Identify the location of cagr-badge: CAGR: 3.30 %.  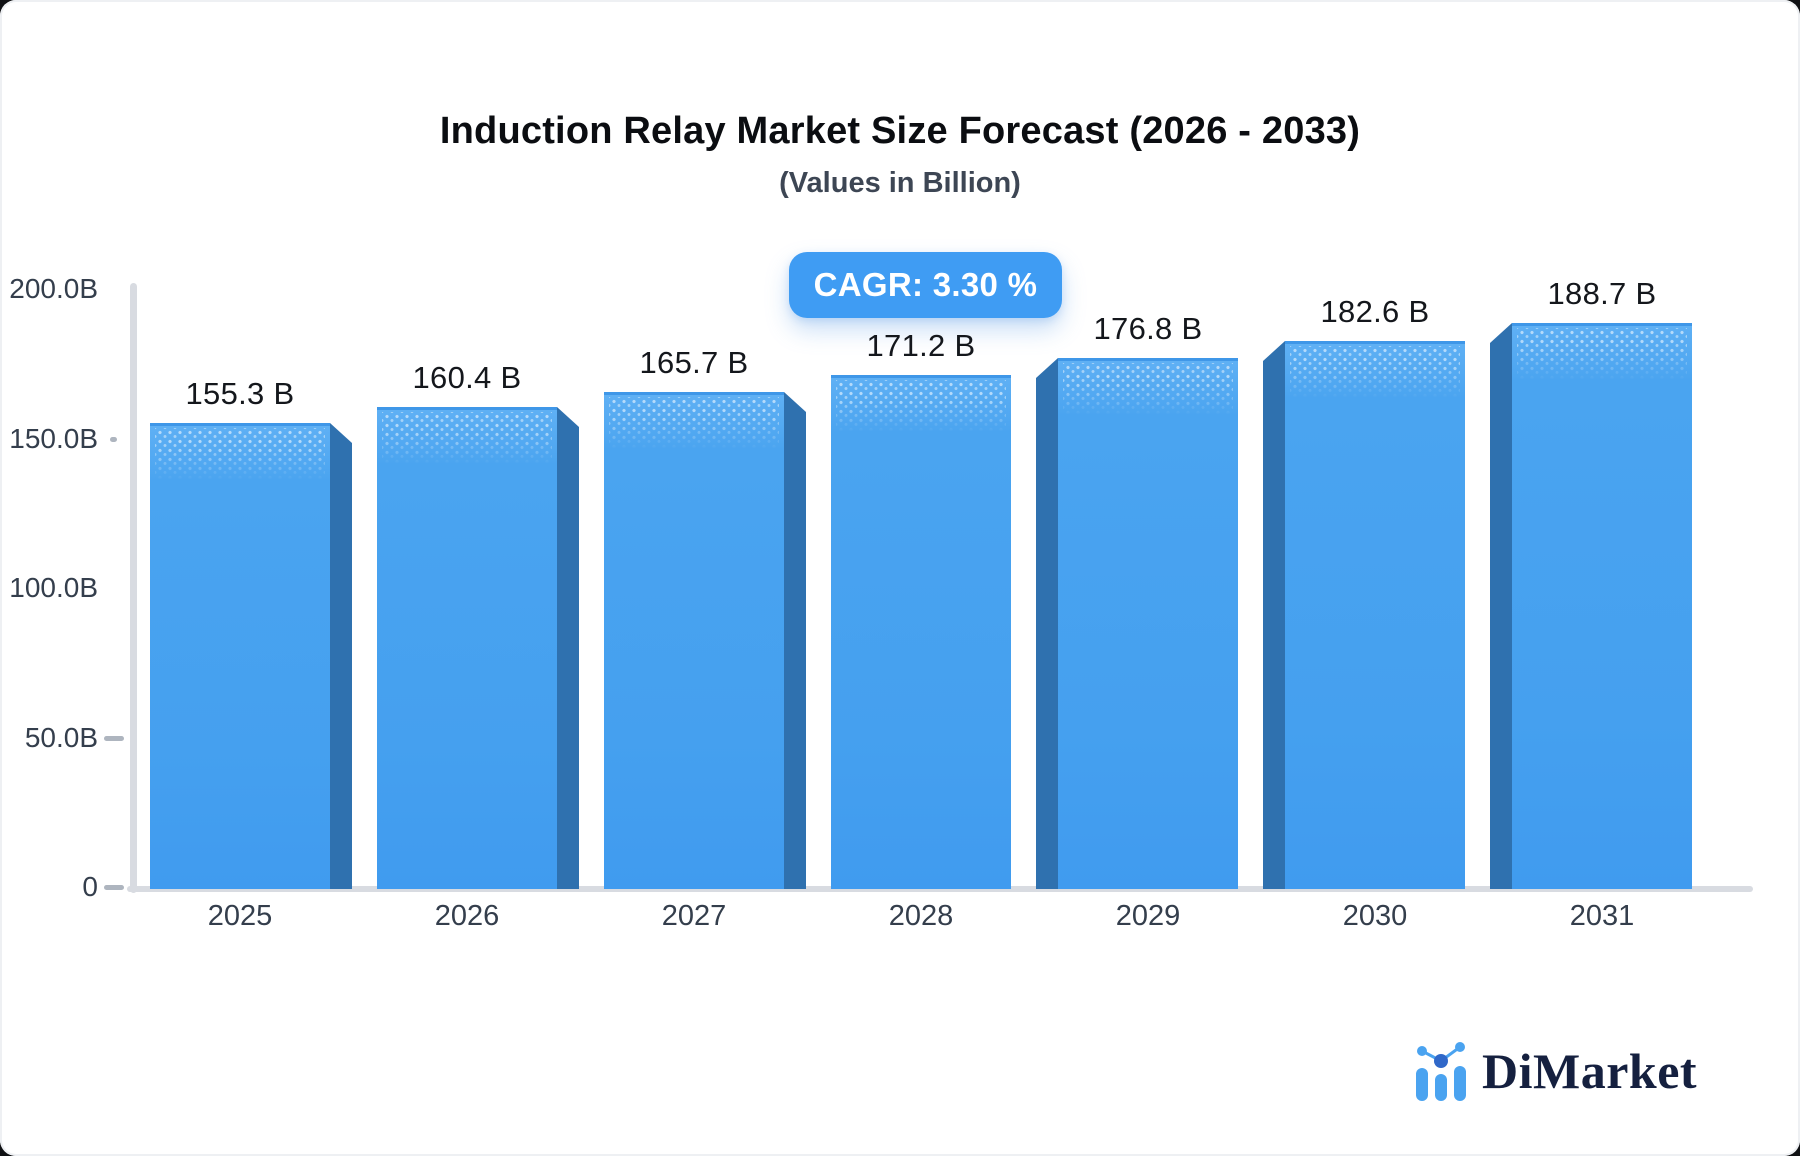
(925, 285).